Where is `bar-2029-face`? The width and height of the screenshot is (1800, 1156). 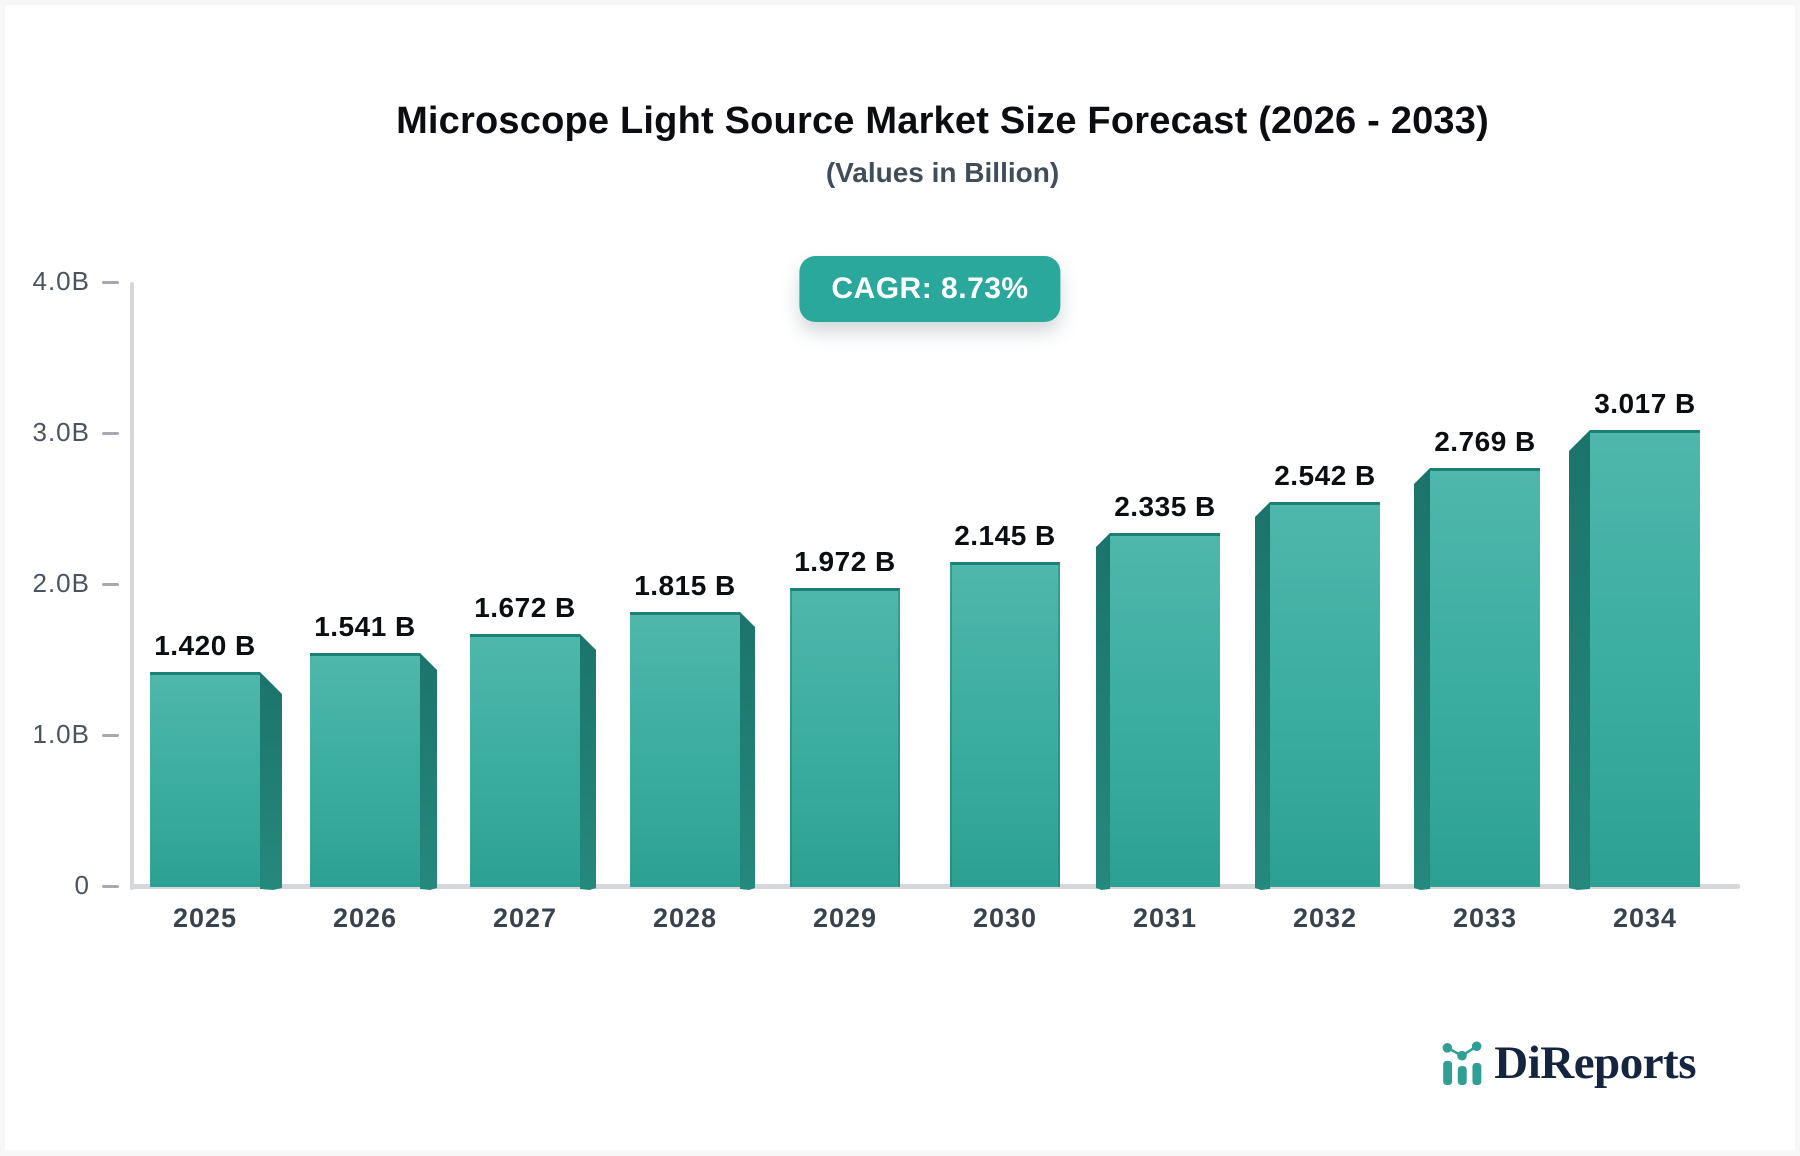 bar-2029-face is located at coordinates (845, 737).